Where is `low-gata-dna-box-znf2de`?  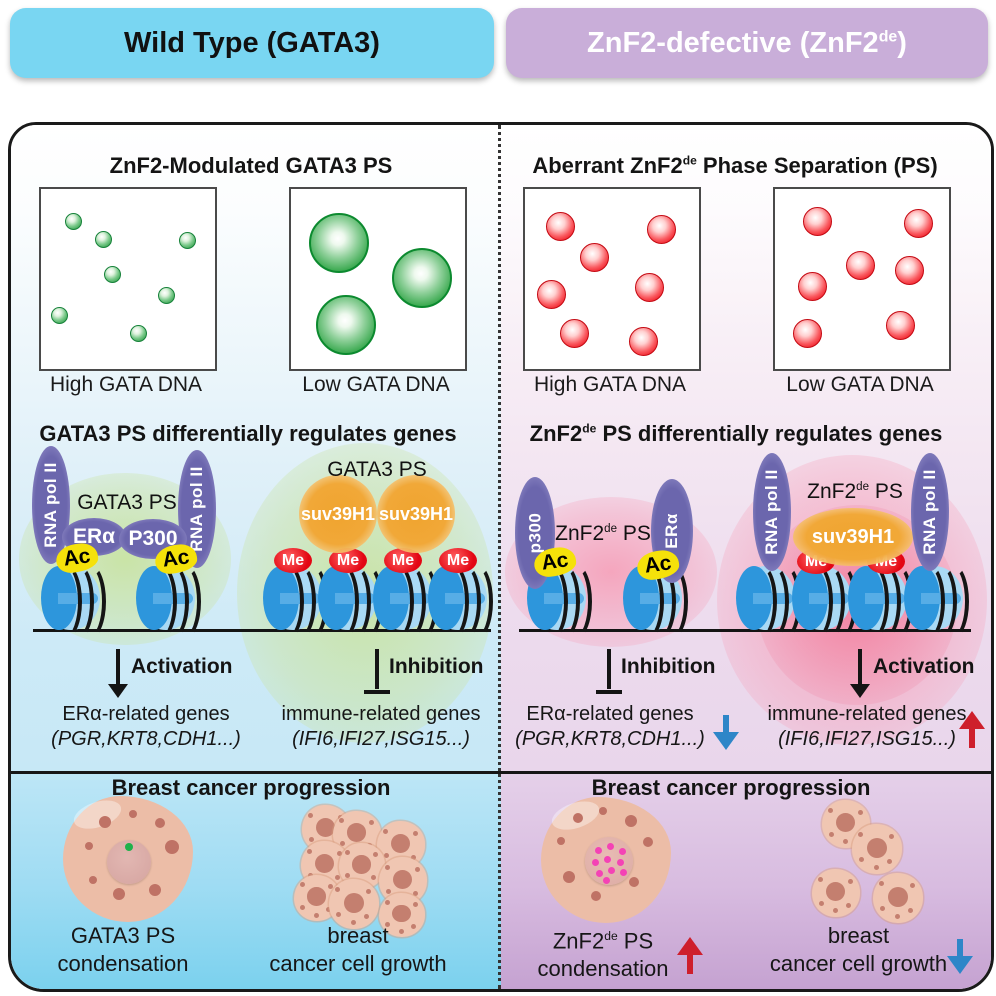
low-gata-dna-box-znf2de is located at coordinates (862, 279).